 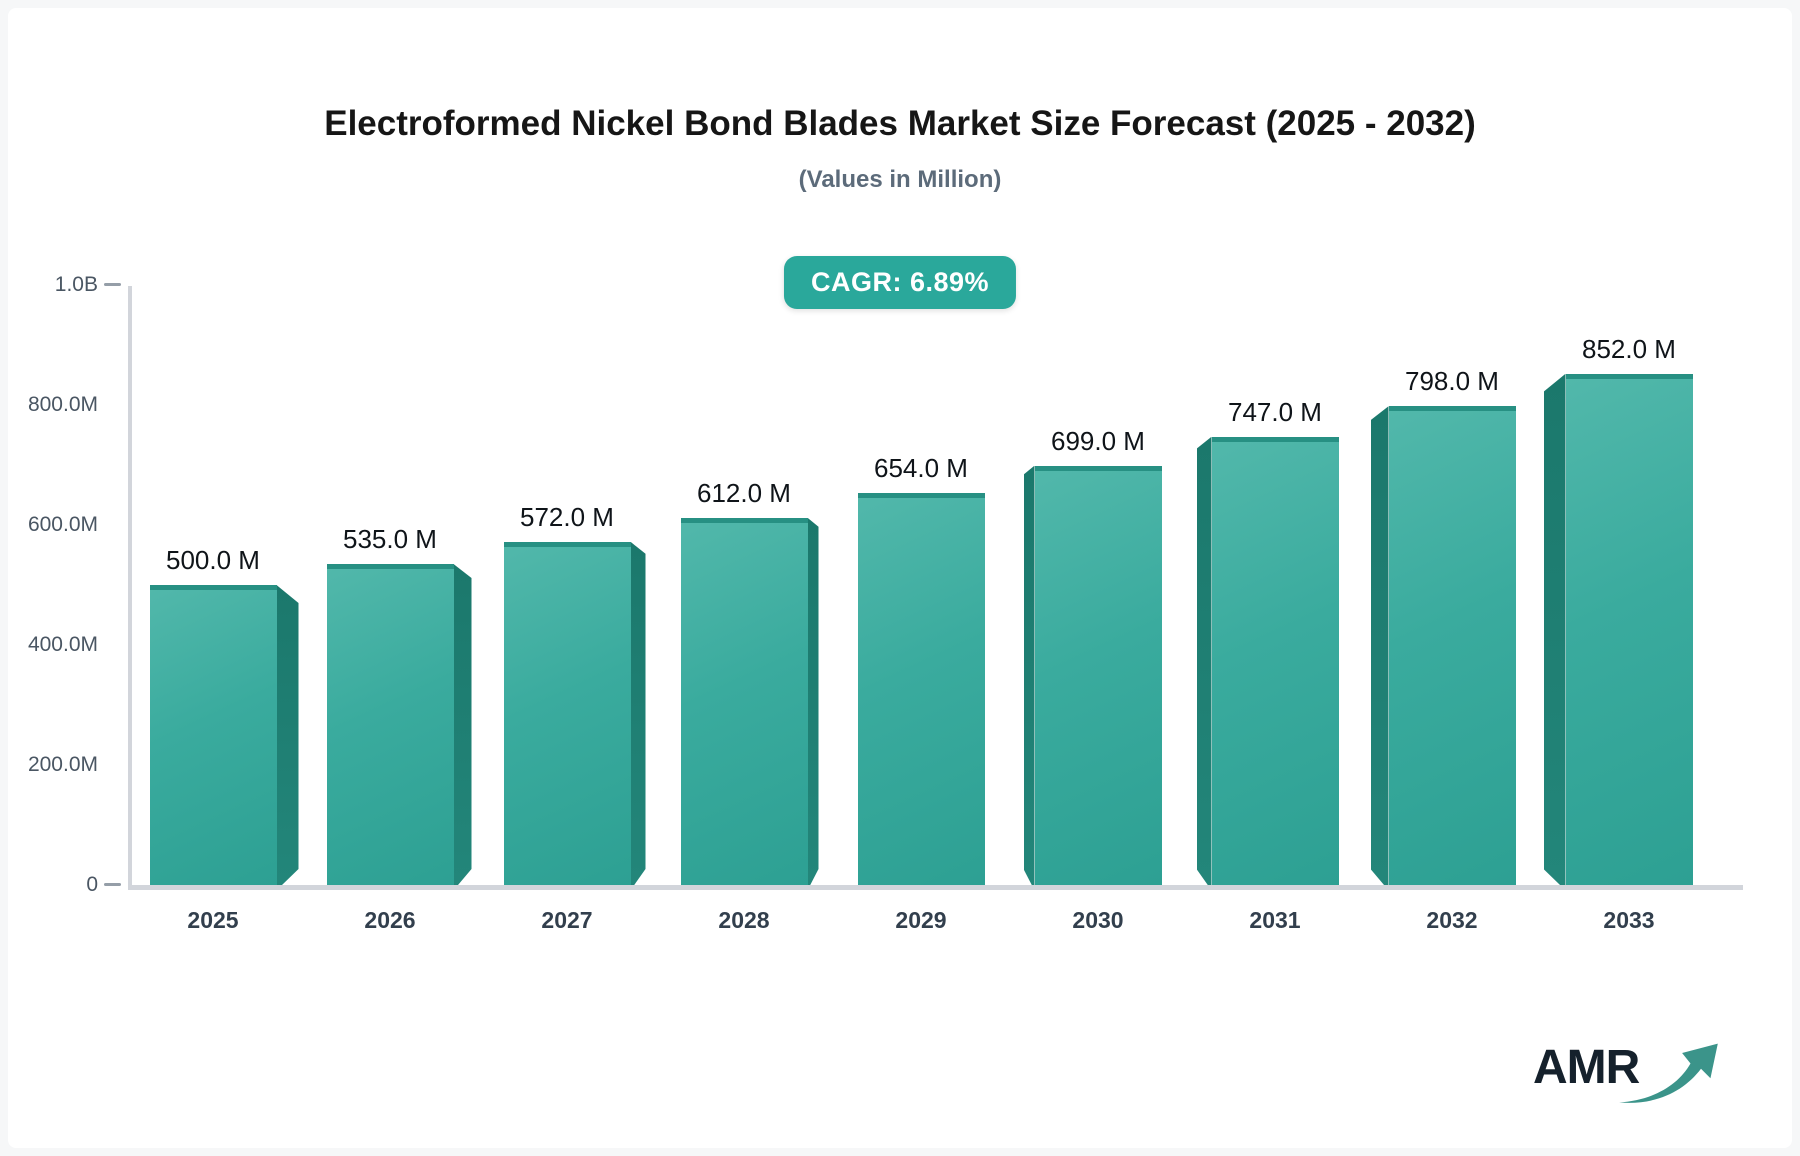 What do you see at coordinates (1586, 1067) in the screenshot?
I see `amr-logo-text: AMR` at bounding box center [1586, 1067].